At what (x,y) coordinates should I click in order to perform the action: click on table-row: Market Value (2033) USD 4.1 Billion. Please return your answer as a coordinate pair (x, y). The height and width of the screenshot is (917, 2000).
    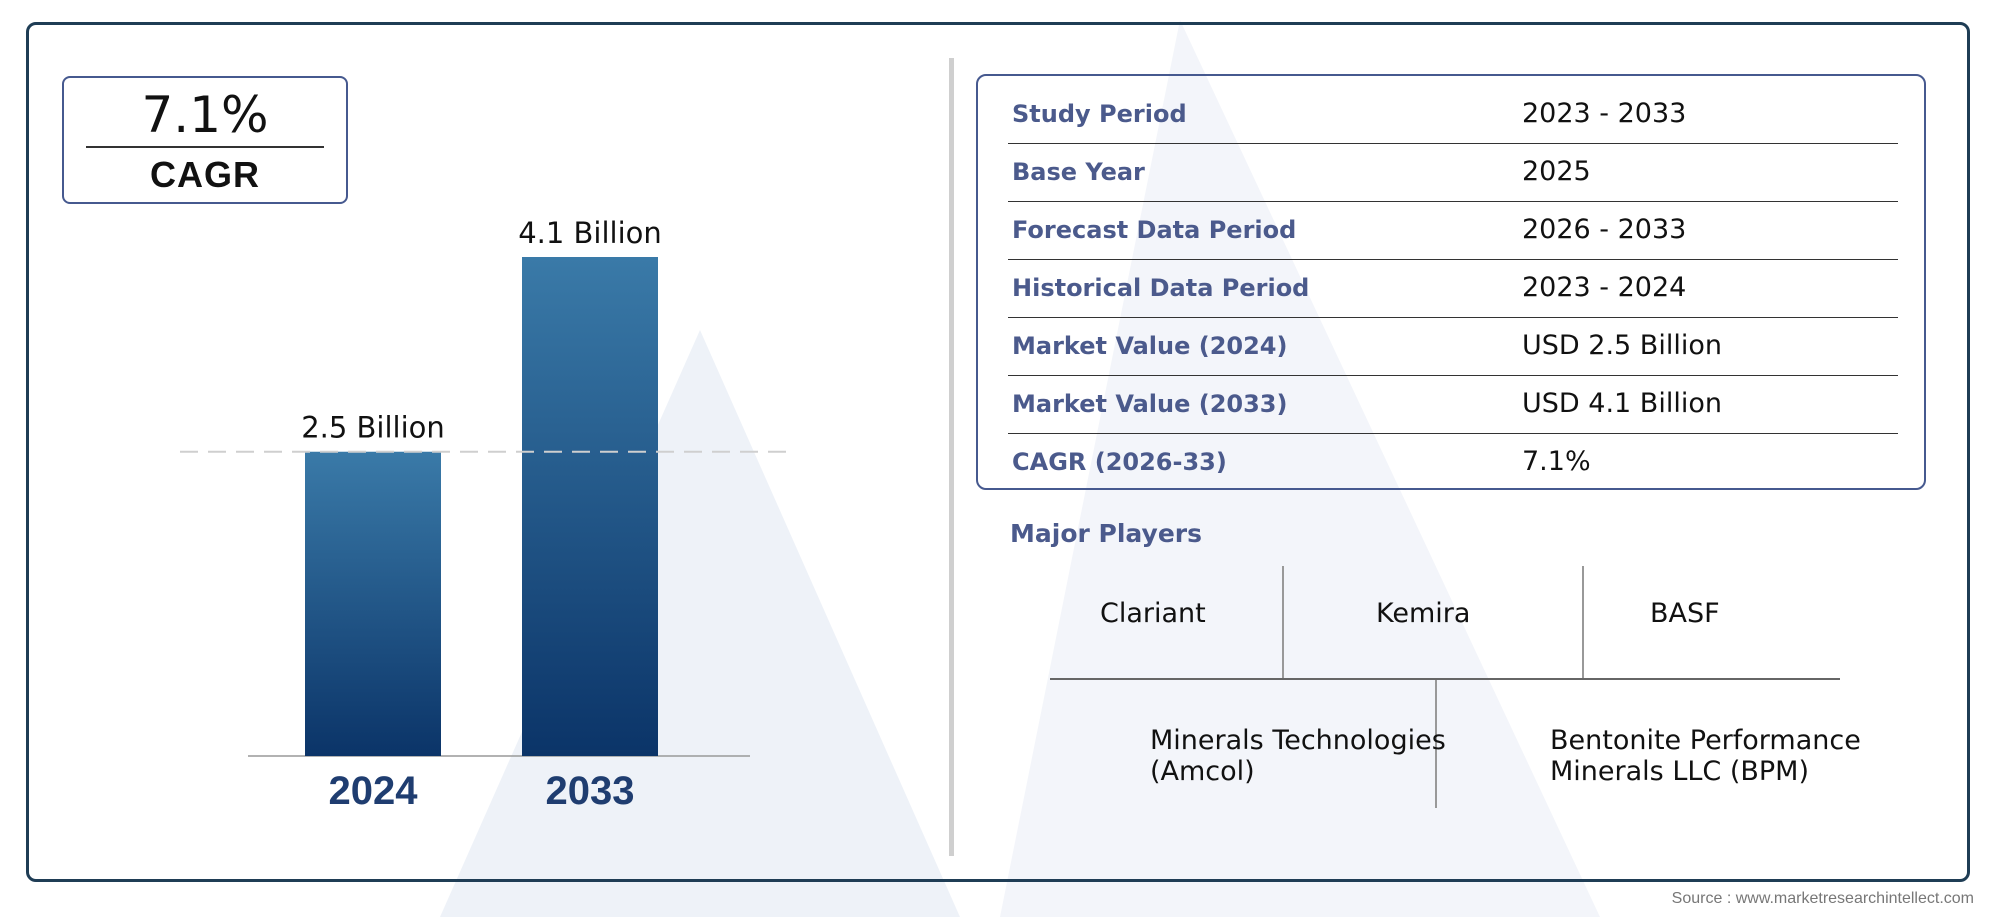
    Looking at the image, I should click on (1453, 405).